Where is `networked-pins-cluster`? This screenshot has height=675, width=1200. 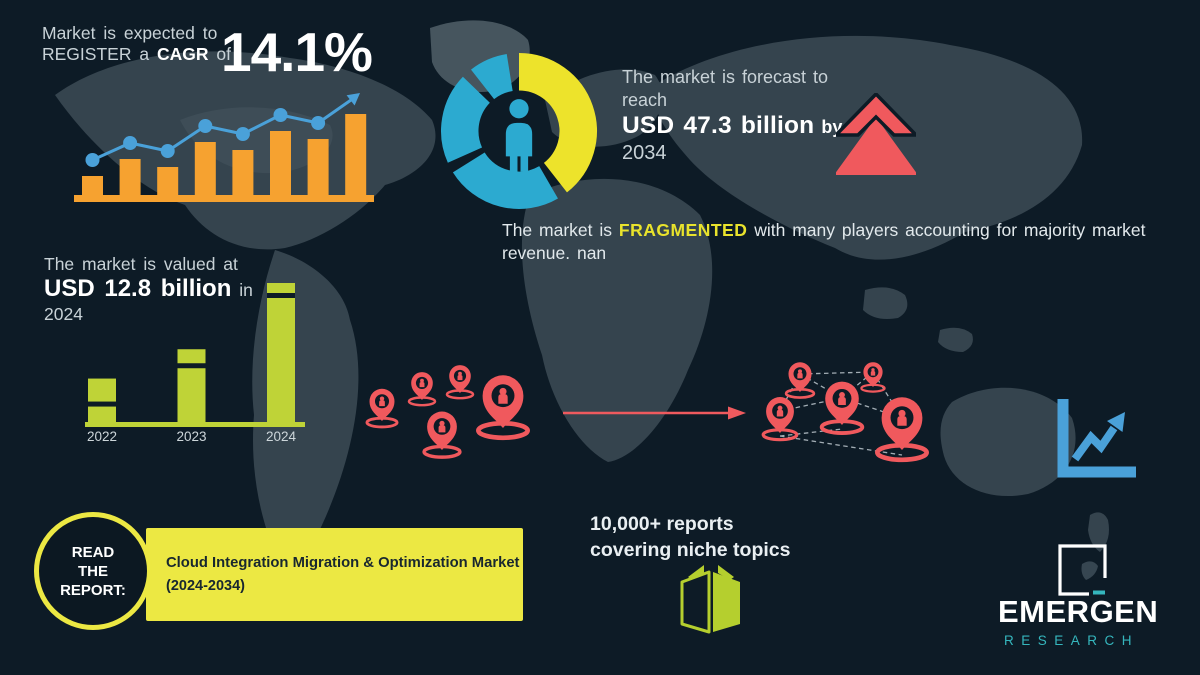
networked-pins-cluster is located at coordinates (843, 410).